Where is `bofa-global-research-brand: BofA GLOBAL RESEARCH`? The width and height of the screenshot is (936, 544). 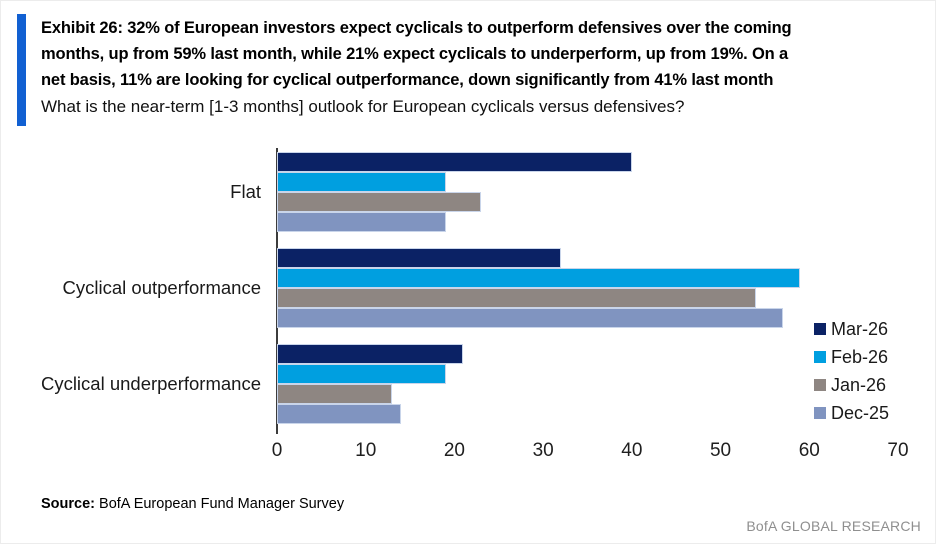 bofa-global-research-brand: BofA GLOBAL RESEARCH is located at coordinates (833, 526).